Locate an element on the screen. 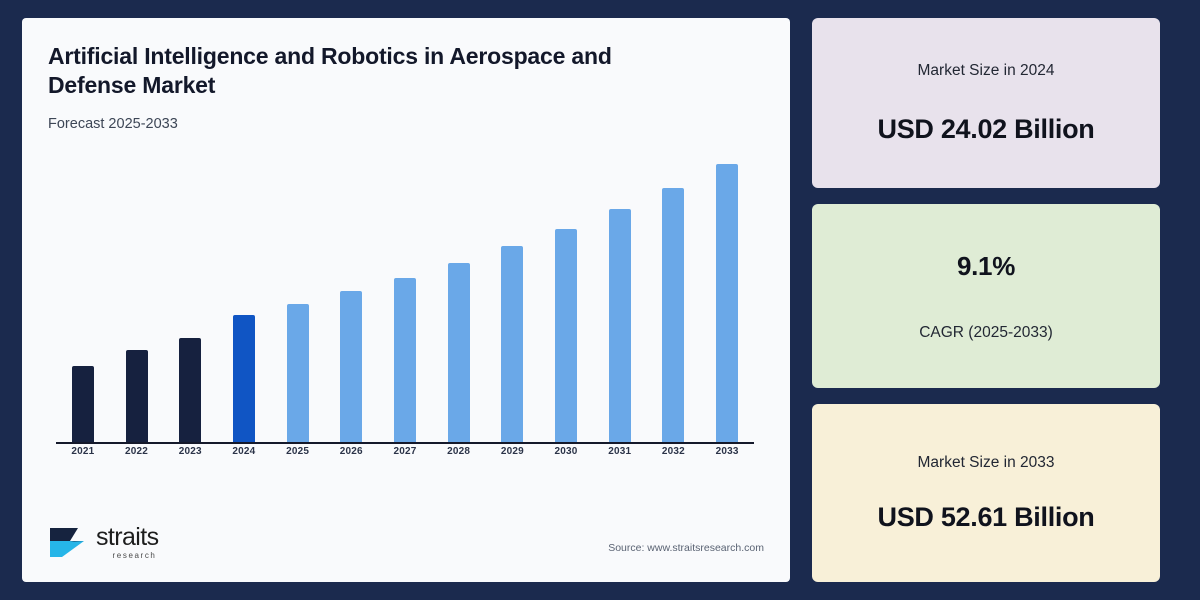 This screenshot has height=600, width=1200. chart-bar-2028 is located at coordinates (458, 352).